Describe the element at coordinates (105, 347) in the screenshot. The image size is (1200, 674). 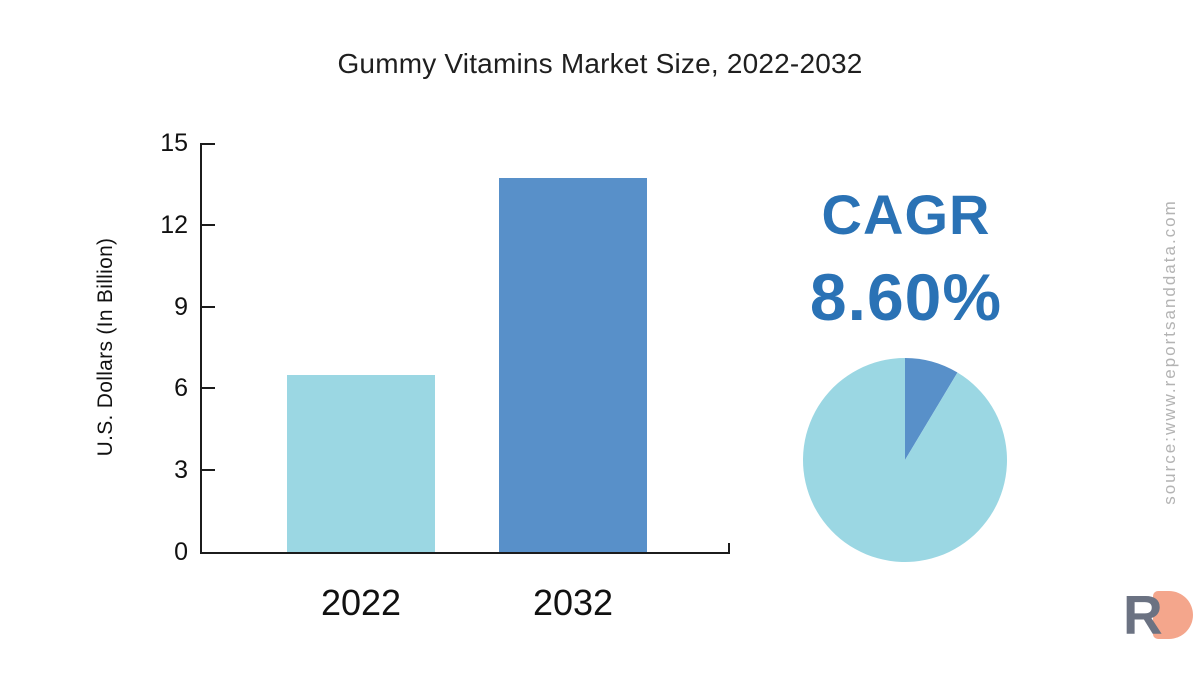
I see `y-axis-label: U.S. Dollars (In Billion)` at that location.